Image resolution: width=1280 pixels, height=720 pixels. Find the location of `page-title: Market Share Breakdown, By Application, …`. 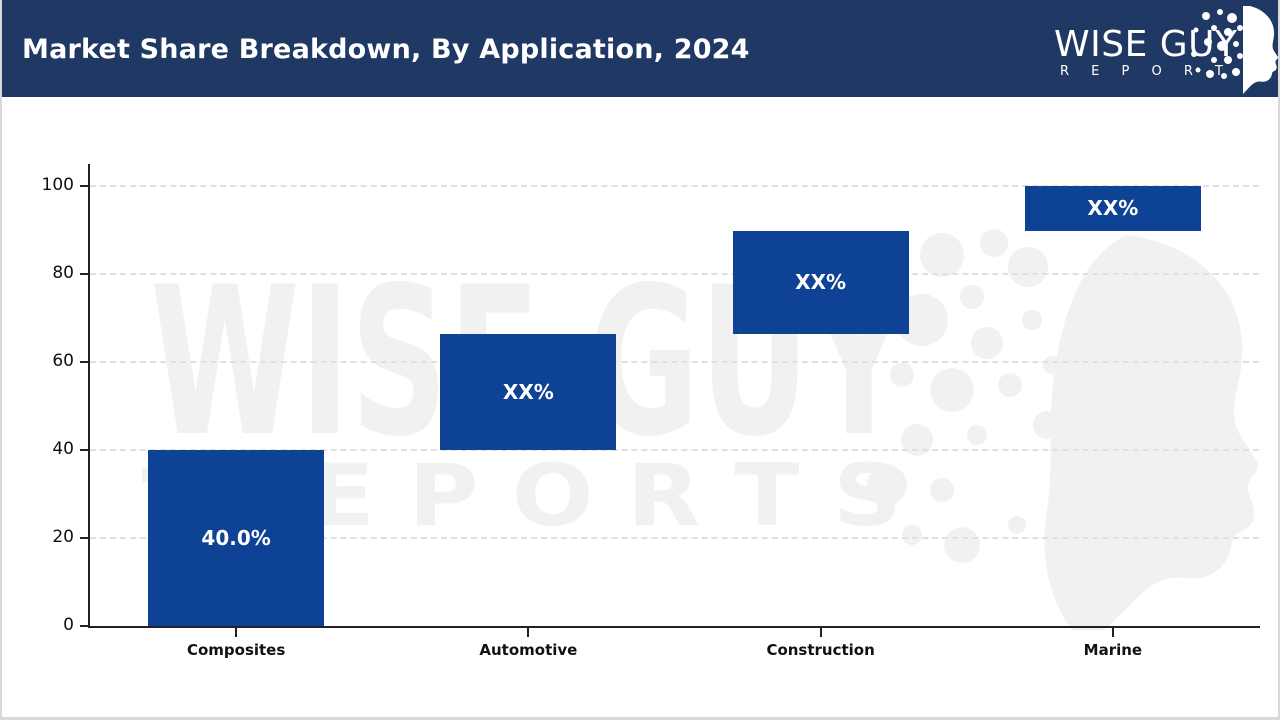

page-title: Market Share Breakdown, By Application, … is located at coordinates (386, 49).